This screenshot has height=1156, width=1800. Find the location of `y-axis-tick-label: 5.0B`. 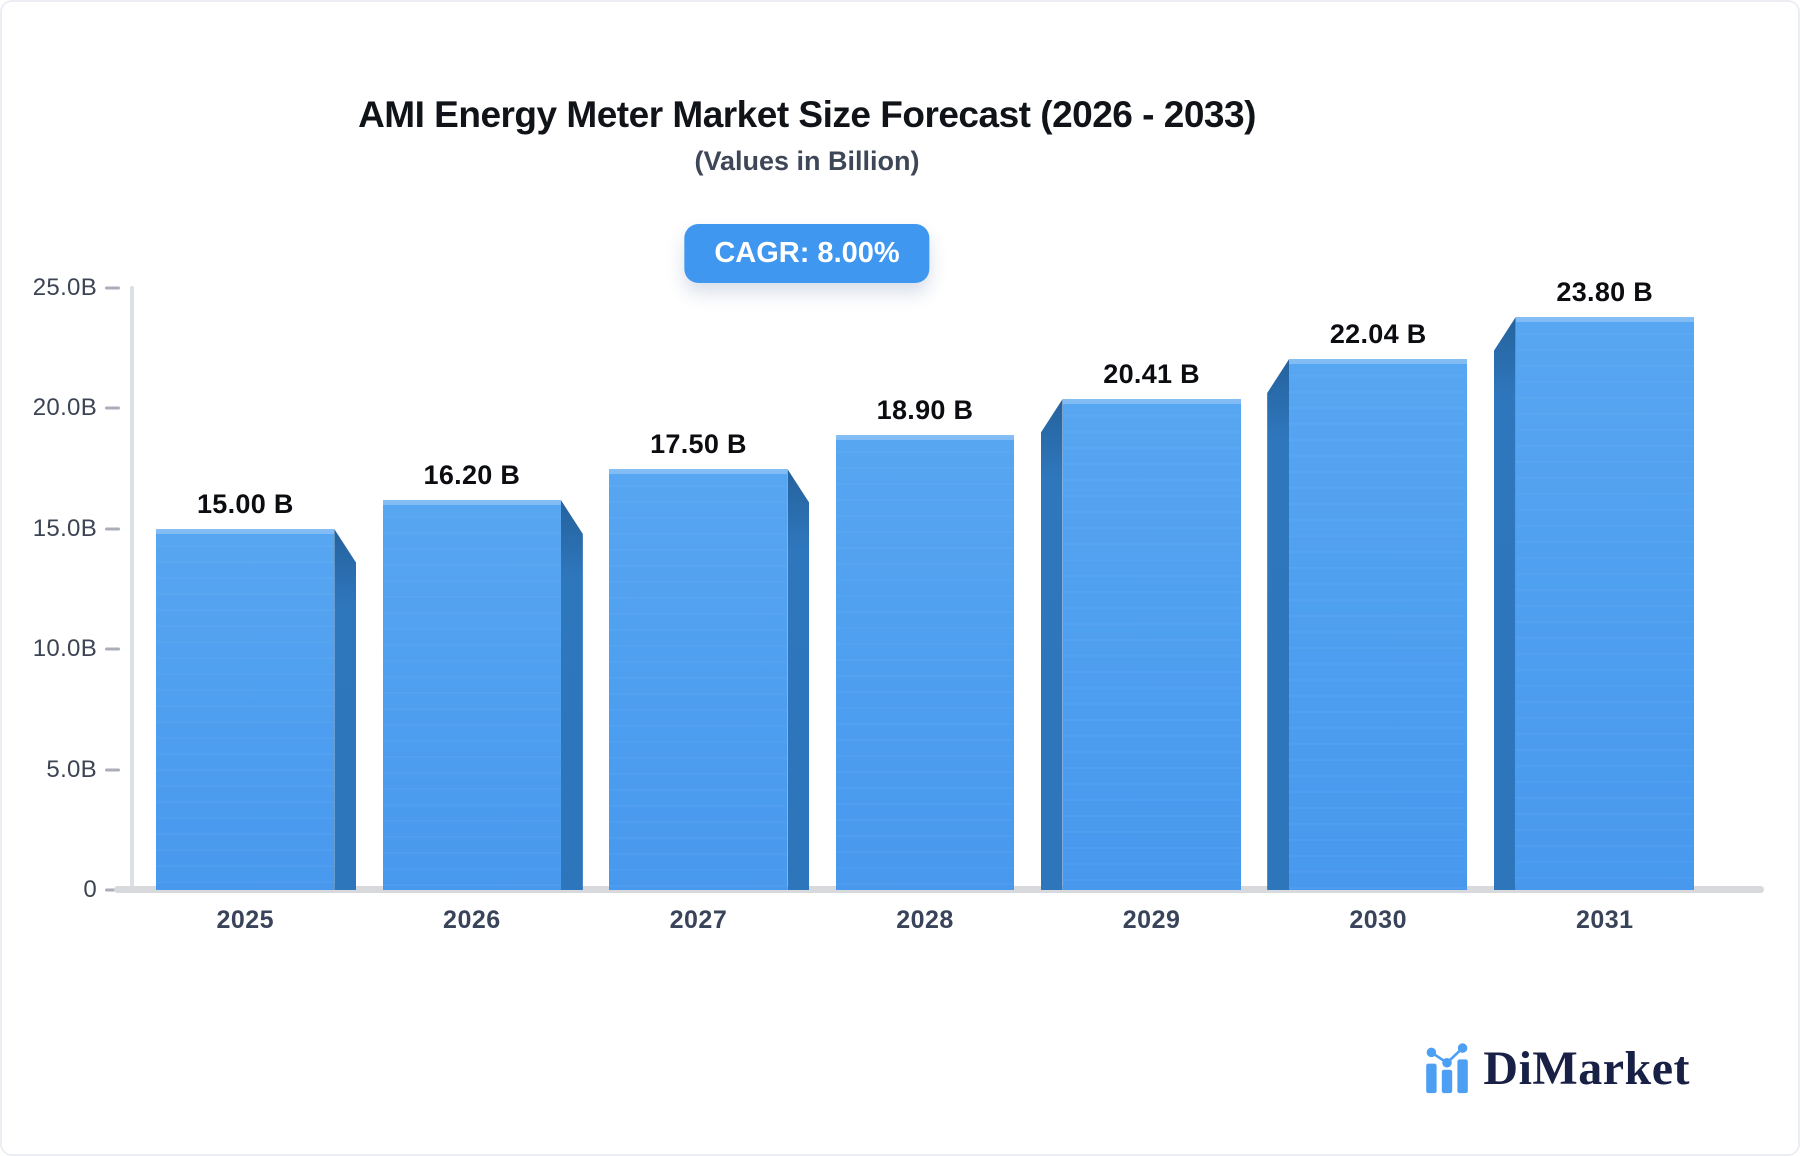

y-axis-tick-label: 5.0B is located at coordinates (71, 769).